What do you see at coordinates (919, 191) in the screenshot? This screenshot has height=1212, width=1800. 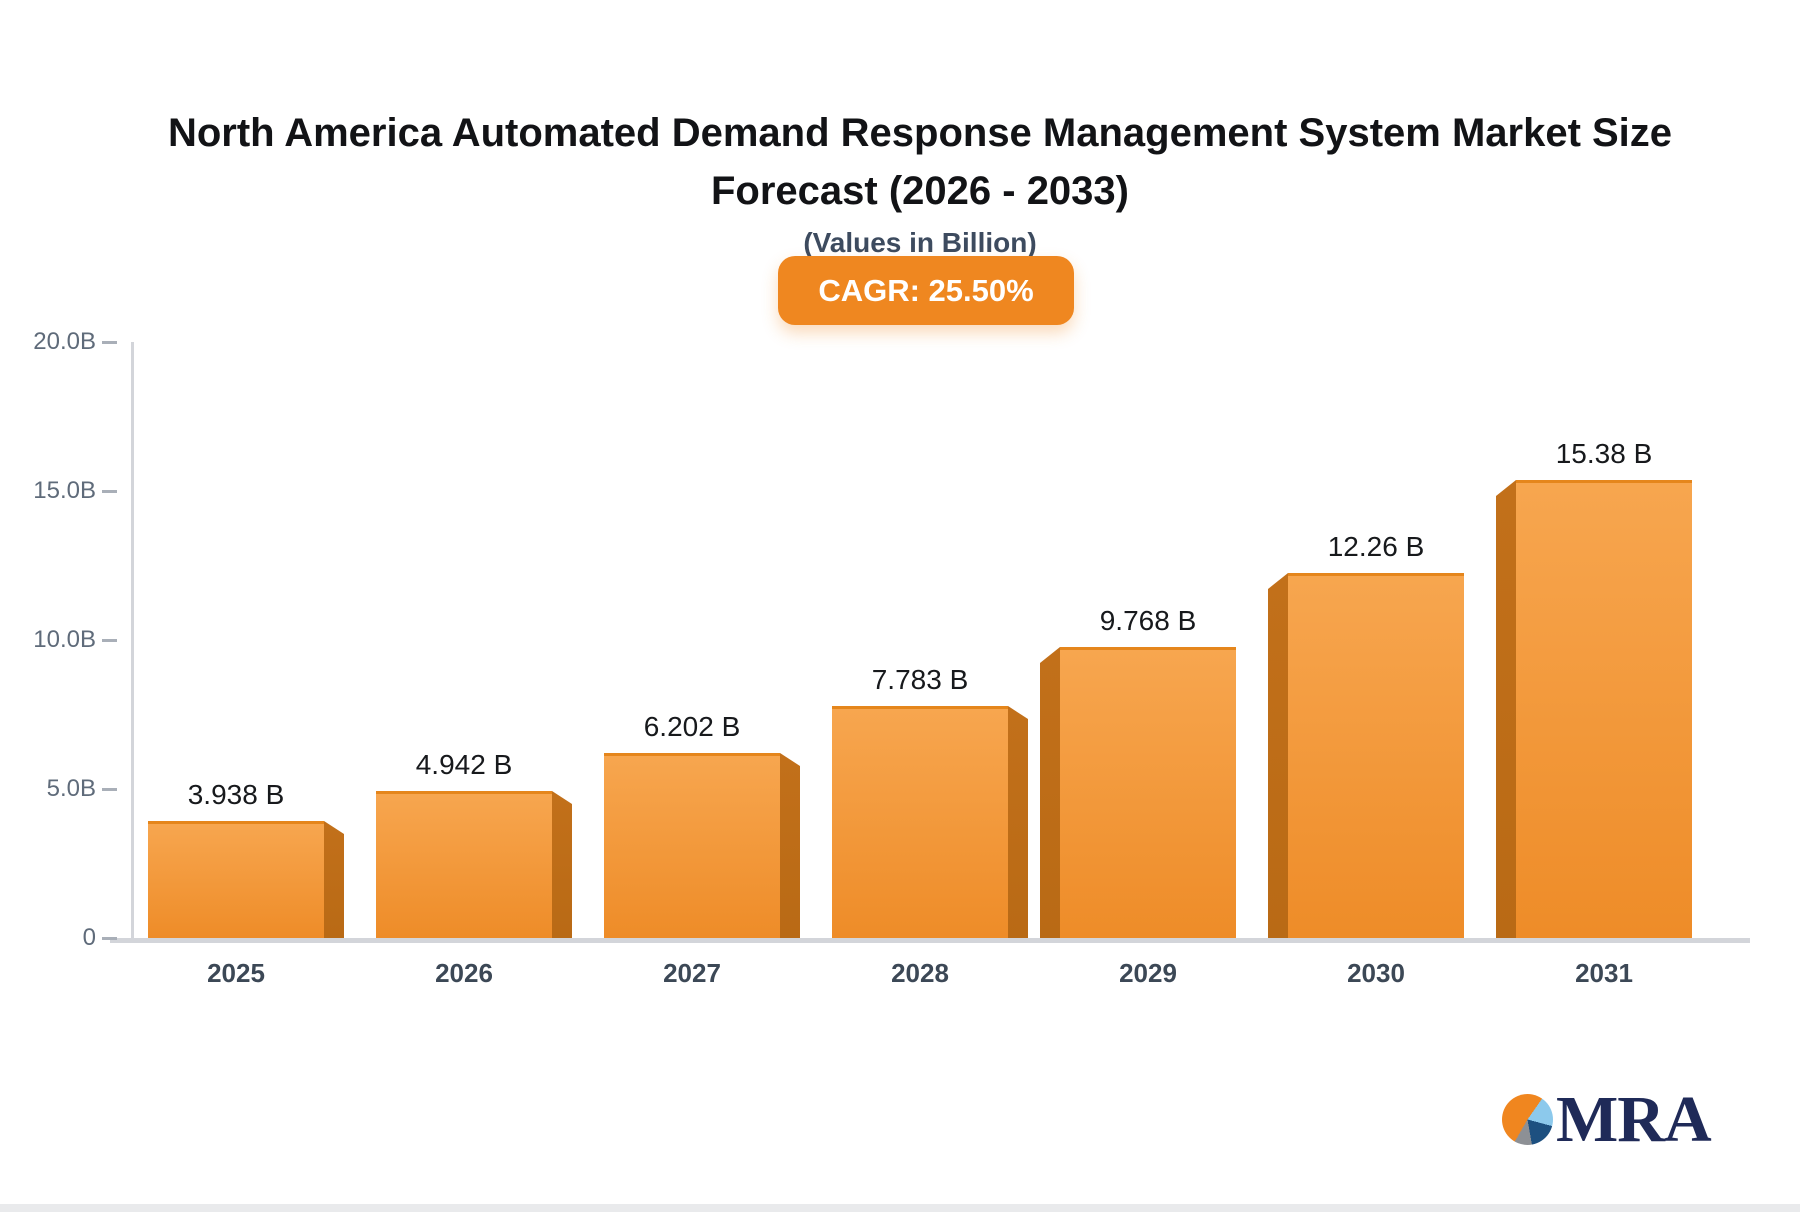 I see `chart-title-line2: Forecast (2026 - 2033)` at bounding box center [919, 191].